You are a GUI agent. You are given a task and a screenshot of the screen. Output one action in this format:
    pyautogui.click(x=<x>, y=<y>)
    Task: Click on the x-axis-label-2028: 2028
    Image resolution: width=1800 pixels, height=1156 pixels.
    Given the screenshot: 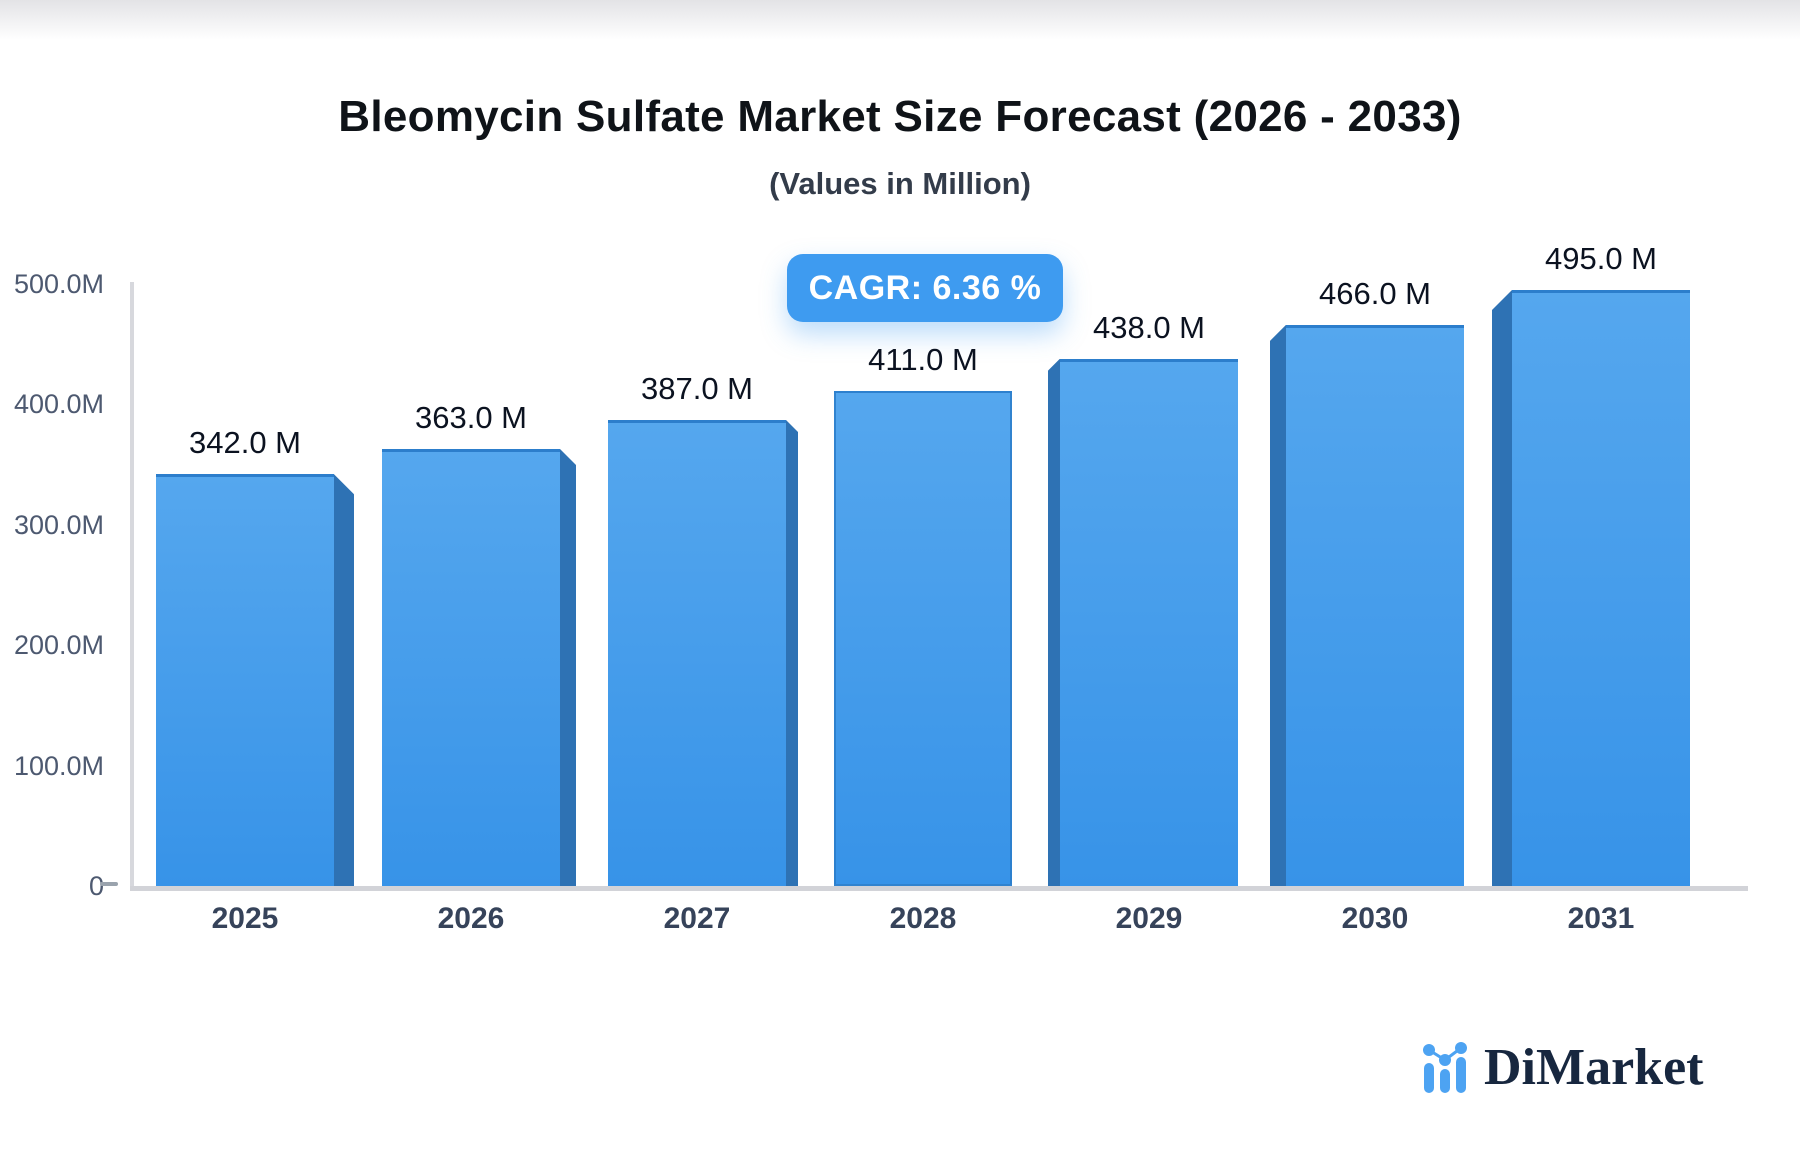 What is the action you would take?
    pyautogui.click(x=923, y=918)
    